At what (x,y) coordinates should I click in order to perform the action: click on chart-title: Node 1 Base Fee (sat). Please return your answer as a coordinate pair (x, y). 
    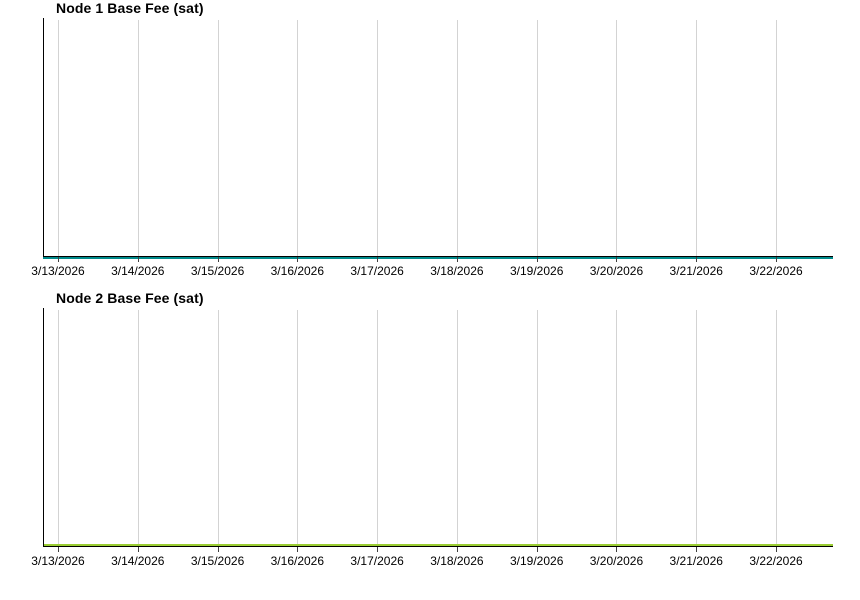
    Looking at the image, I should click on (130, 8).